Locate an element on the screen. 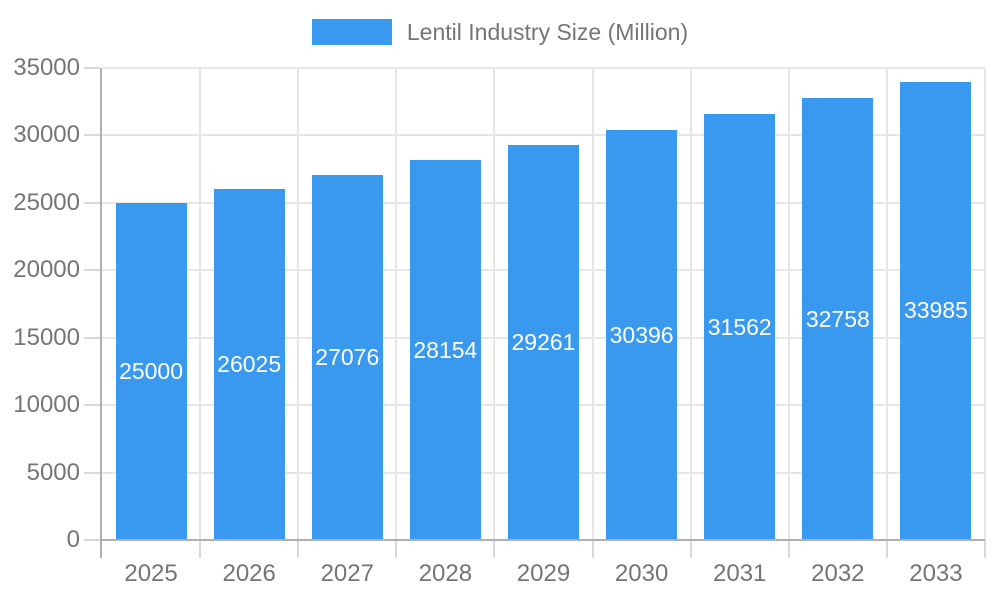 The image size is (1000, 600). bar-2028: 28154 is located at coordinates (445, 350).